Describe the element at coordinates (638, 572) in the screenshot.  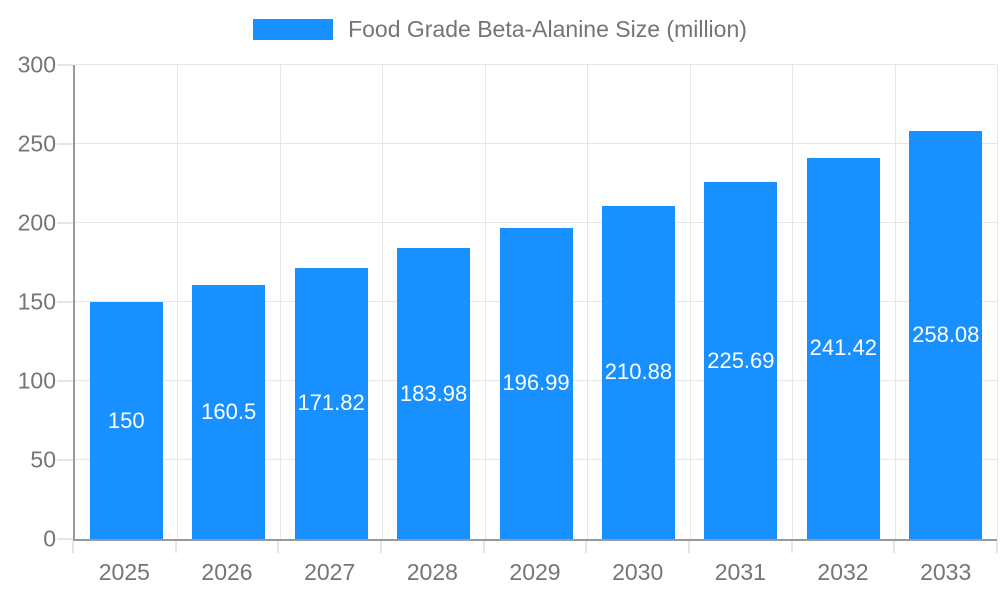
I see `x-tick-label: 2030` at that location.